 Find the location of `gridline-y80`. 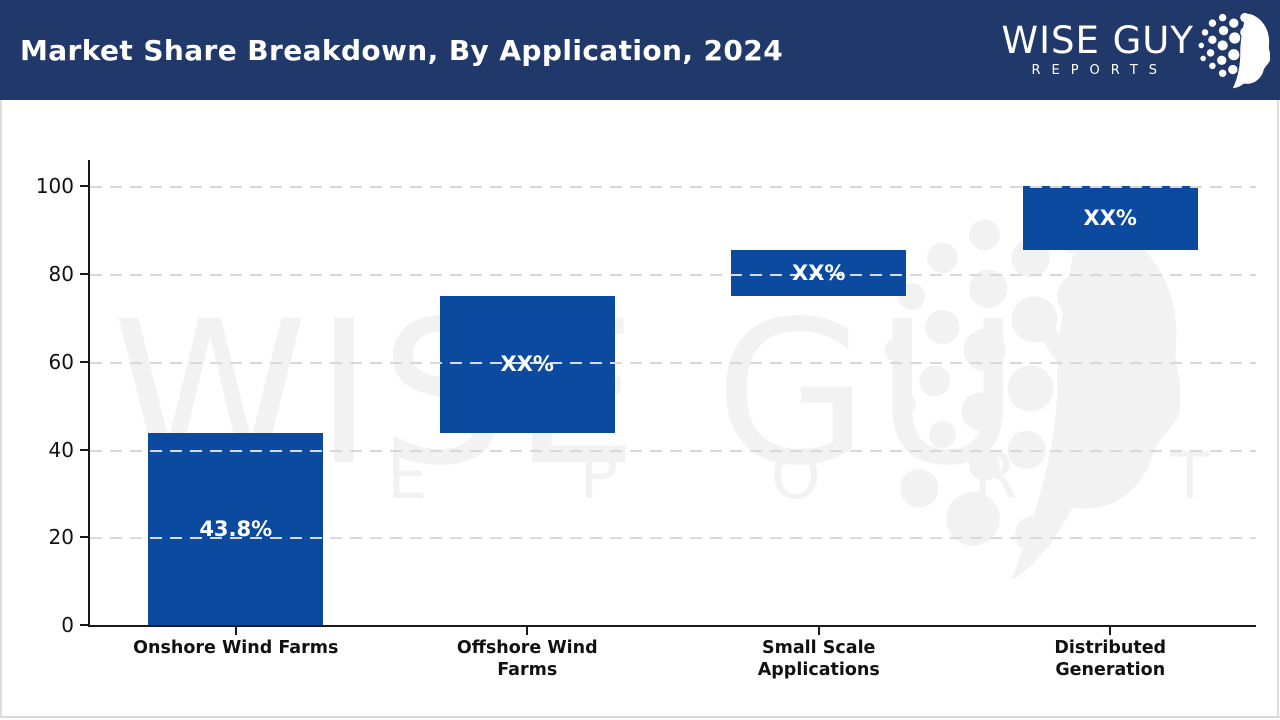

gridline-y80 is located at coordinates (673, 275).